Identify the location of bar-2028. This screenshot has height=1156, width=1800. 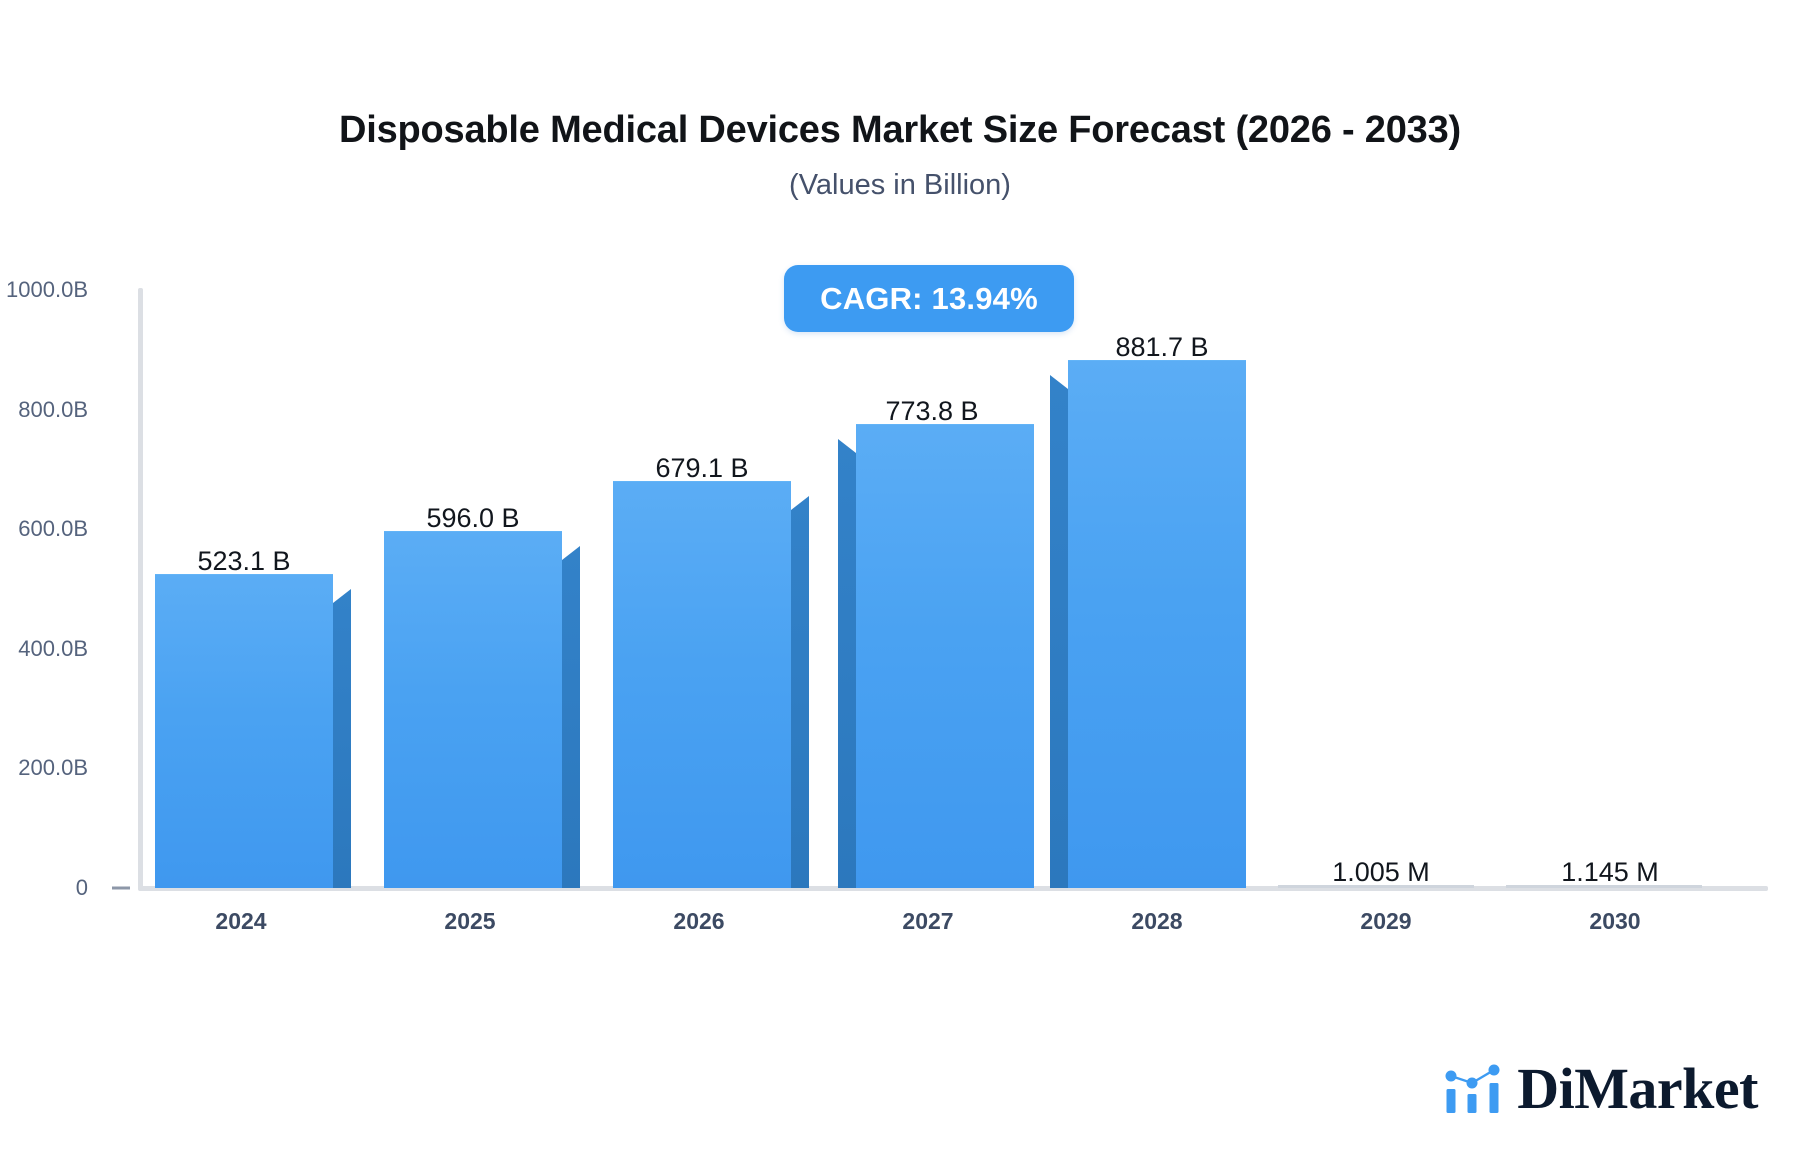
(1148, 624).